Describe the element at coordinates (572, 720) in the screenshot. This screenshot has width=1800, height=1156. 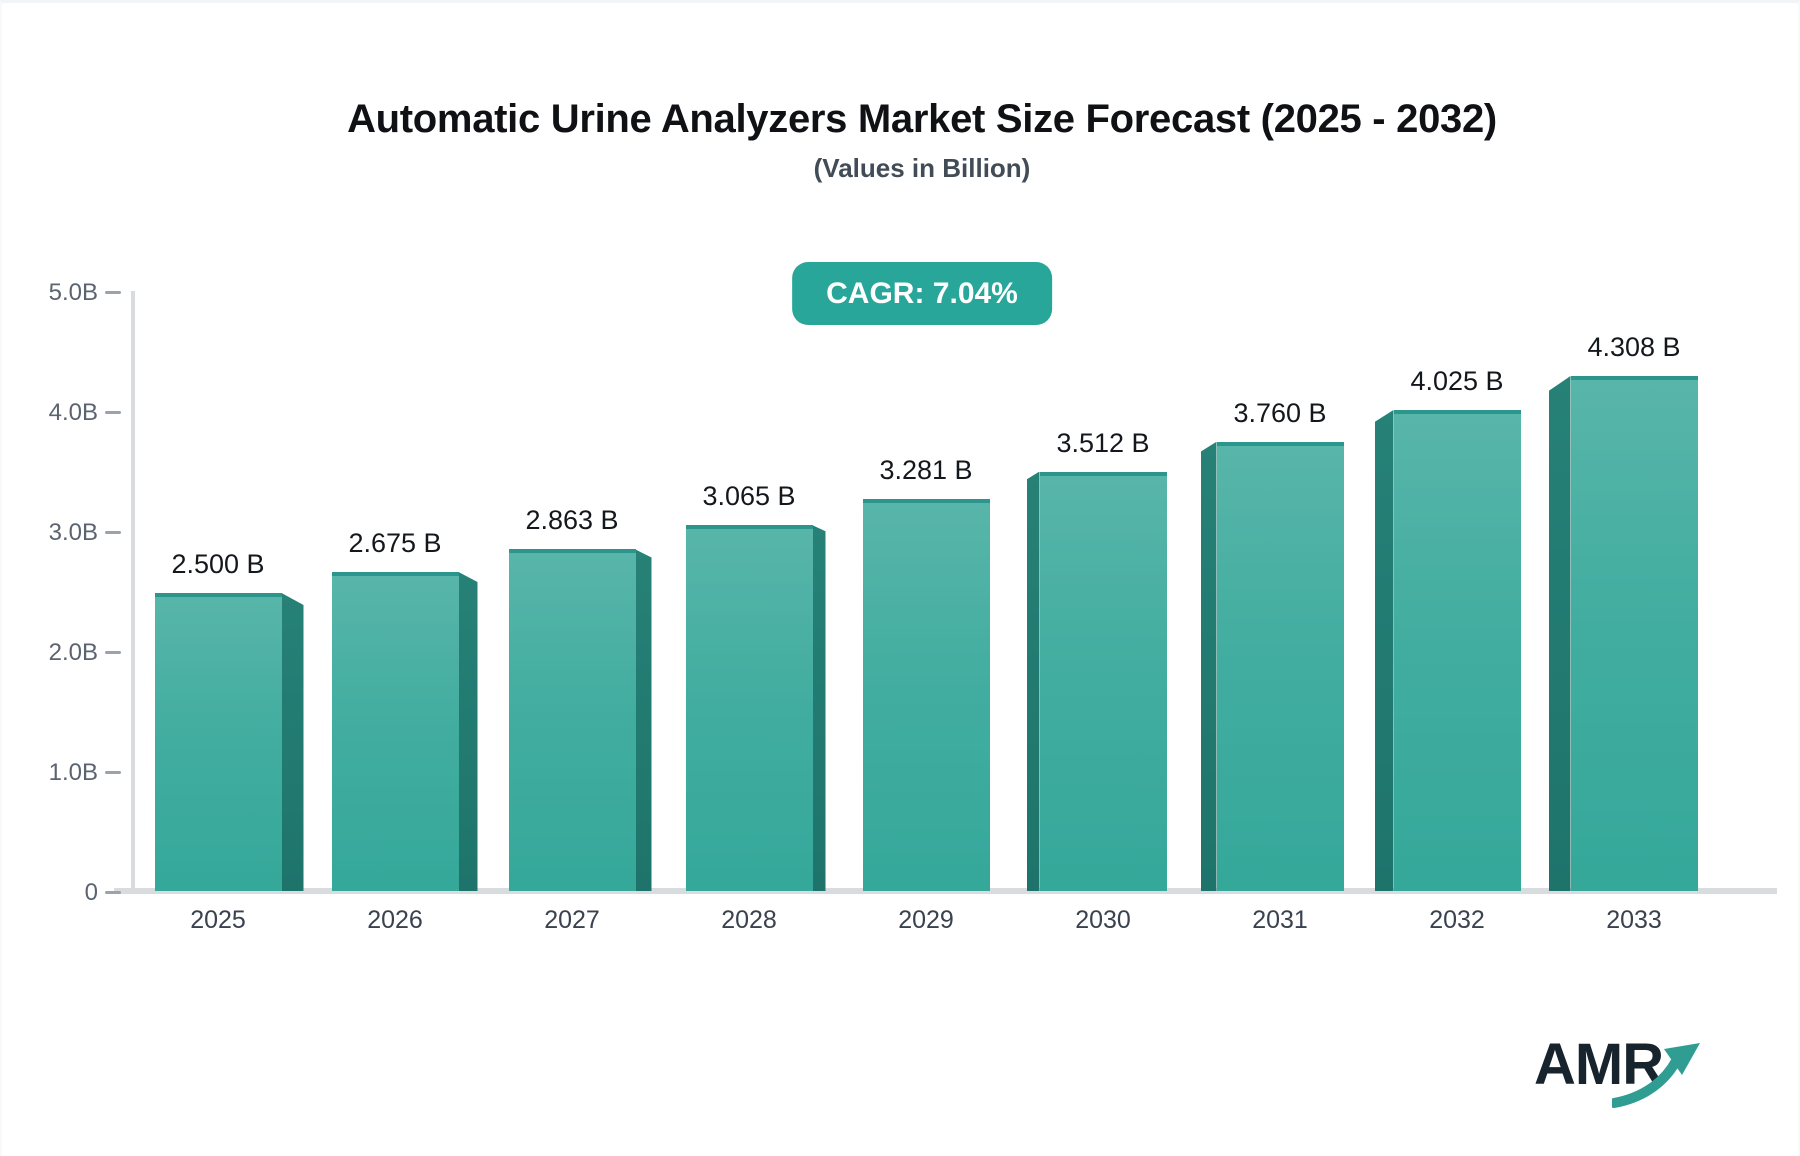
I see `bar-2027` at that location.